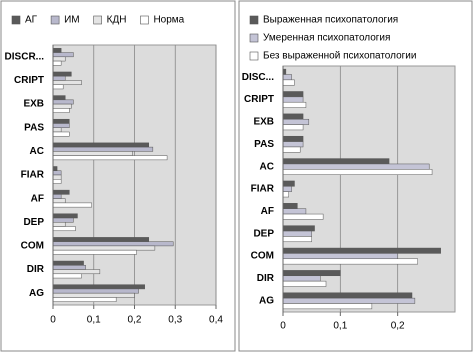  Describe the element at coordinates (168, 20) in the screenshot. I see `legend-label: Норма` at that location.